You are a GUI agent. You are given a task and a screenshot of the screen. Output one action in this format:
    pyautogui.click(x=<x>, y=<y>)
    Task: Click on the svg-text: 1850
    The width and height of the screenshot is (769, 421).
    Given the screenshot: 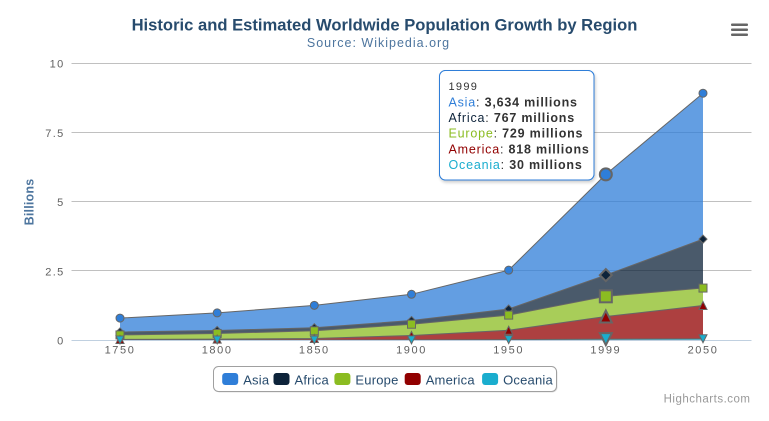 What is the action you would take?
    pyautogui.click(x=314, y=351)
    